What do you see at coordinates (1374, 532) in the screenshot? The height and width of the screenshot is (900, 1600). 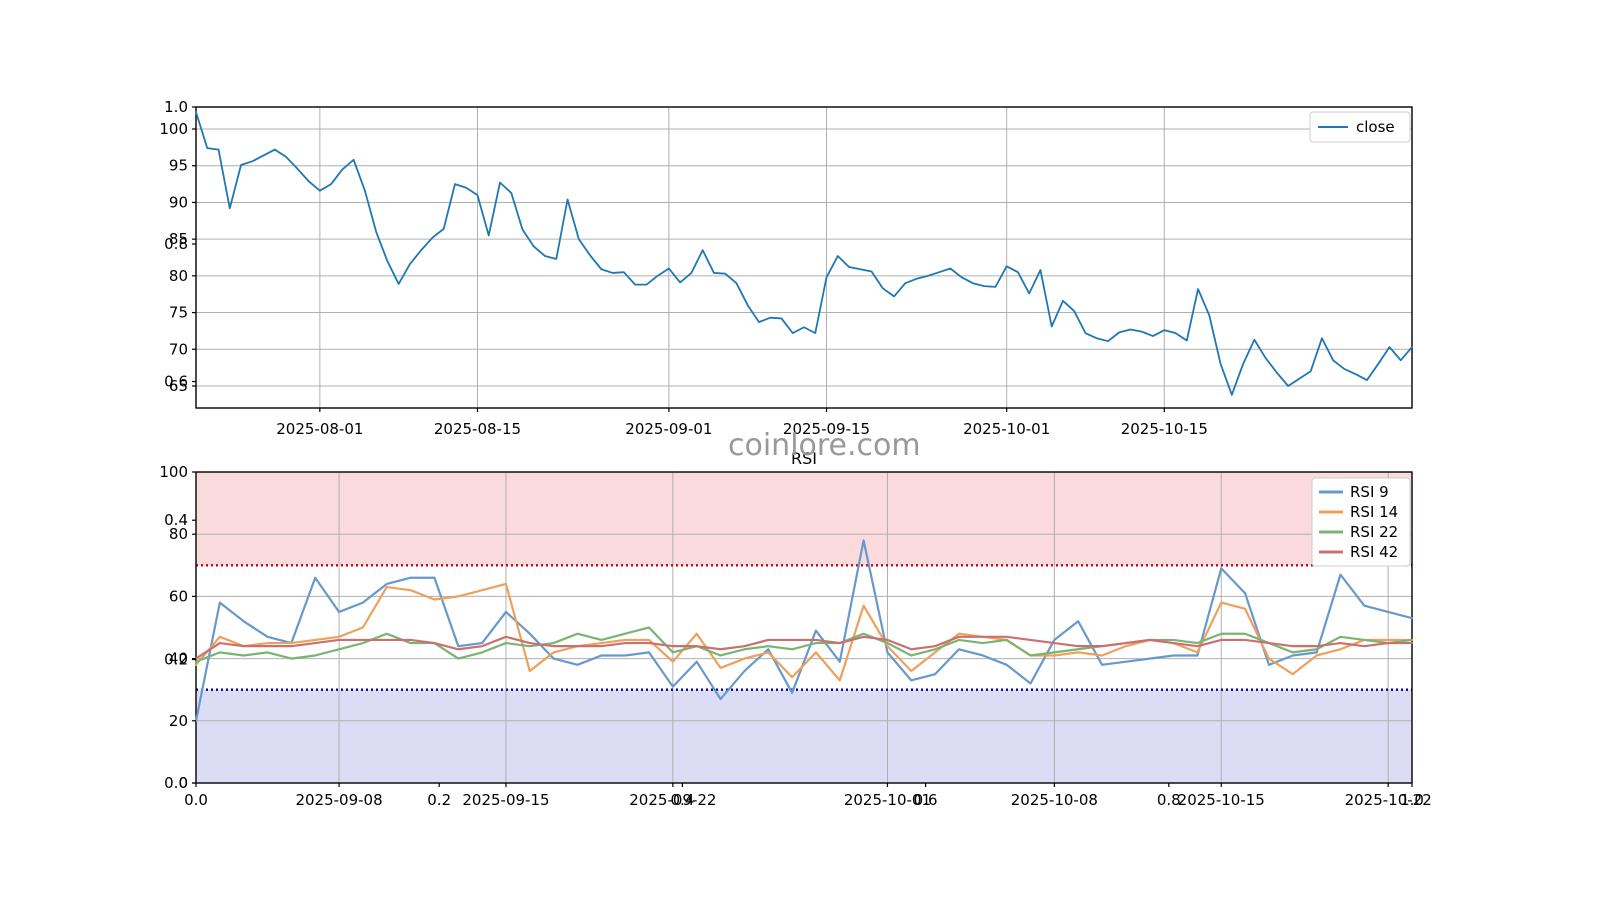 I see `rsi-legend-label: RSI 22` at bounding box center [1374, 532].